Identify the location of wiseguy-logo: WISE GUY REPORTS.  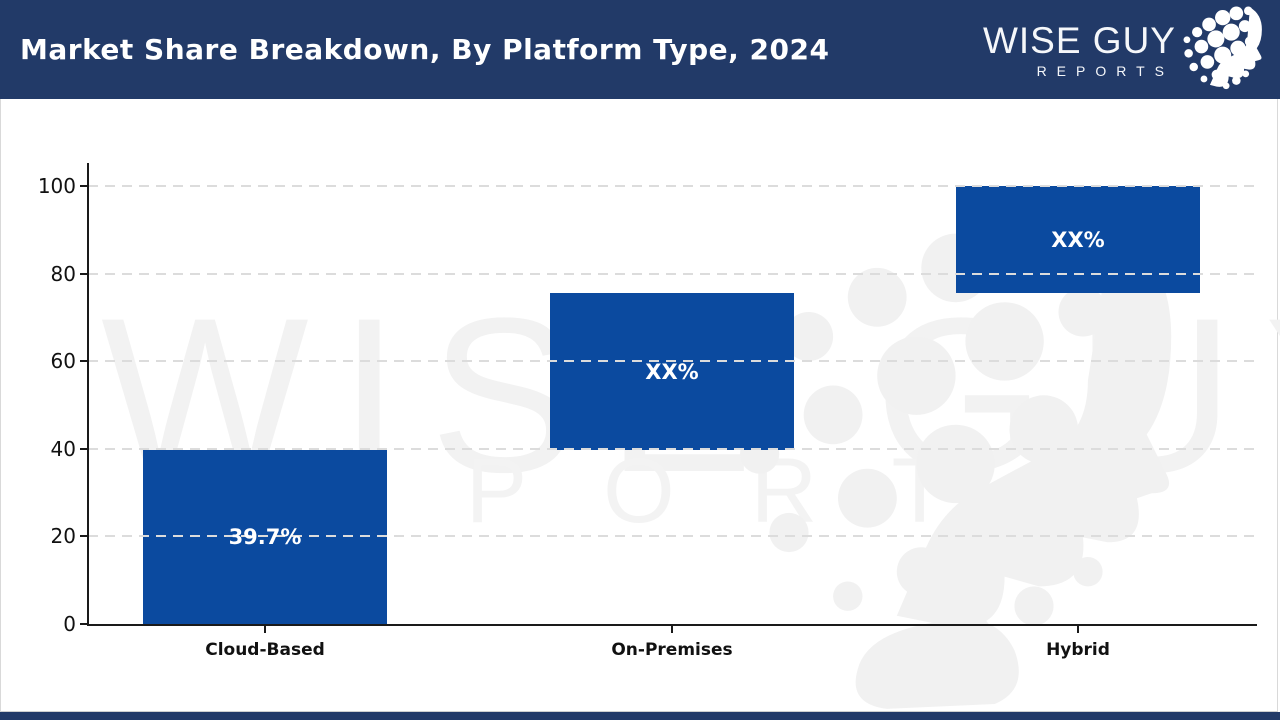
(1123, 50).